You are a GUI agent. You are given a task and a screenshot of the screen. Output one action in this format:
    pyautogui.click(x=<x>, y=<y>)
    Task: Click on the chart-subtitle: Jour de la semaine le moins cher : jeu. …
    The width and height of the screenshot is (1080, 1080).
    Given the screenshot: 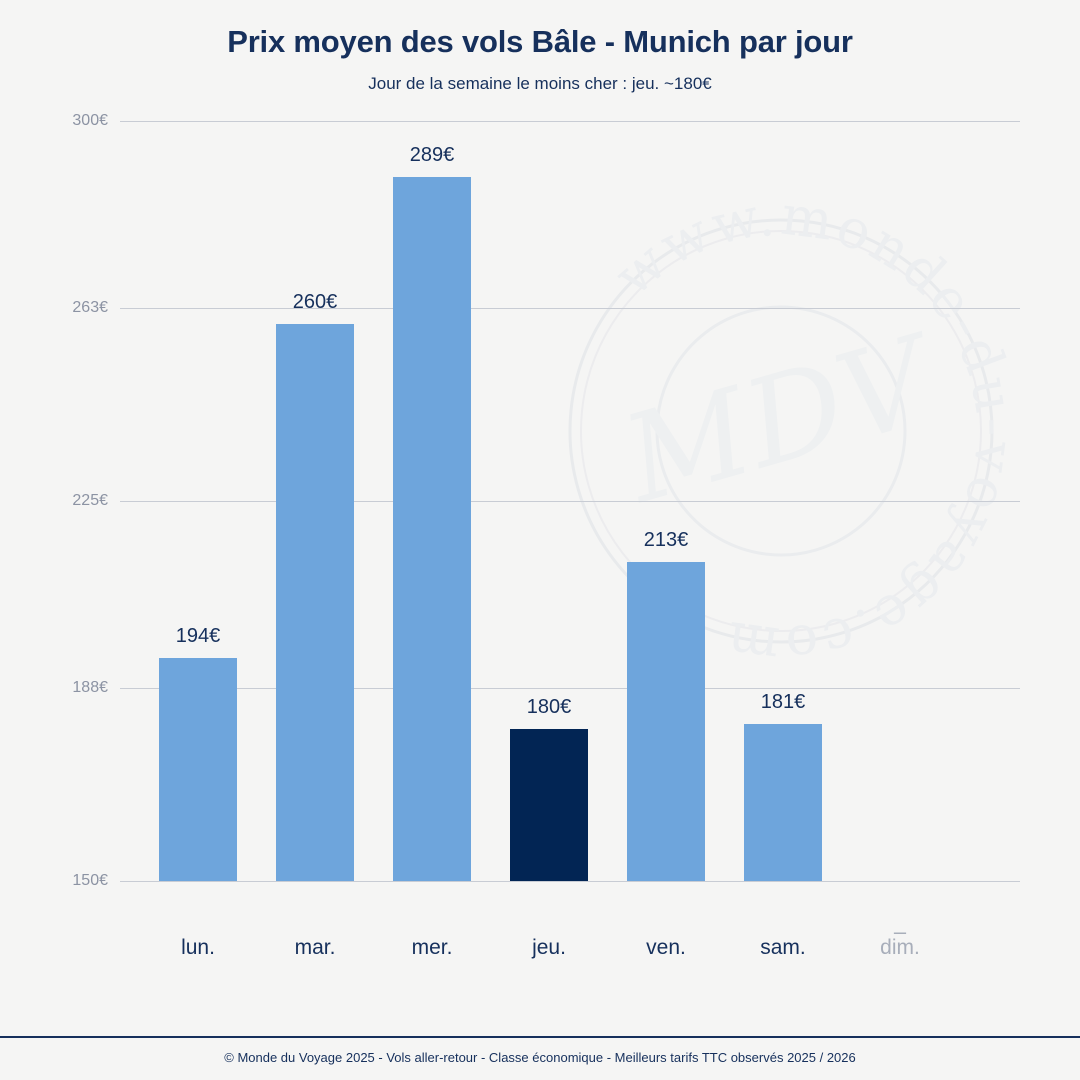 What is the action you would take?
    pyautogui.click(x=540, y=83)
    